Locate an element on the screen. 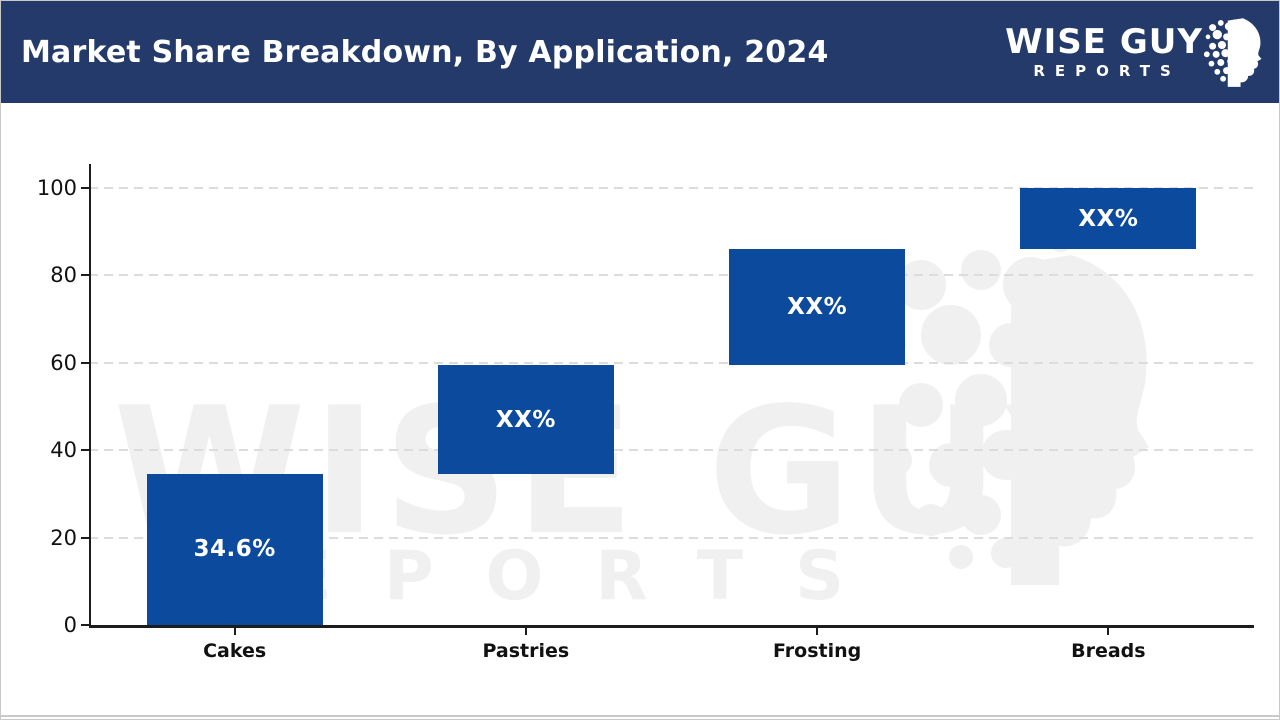 This screenshot has height=720, width=1280. head-profile-icon is located at coordinates (1232, 52).